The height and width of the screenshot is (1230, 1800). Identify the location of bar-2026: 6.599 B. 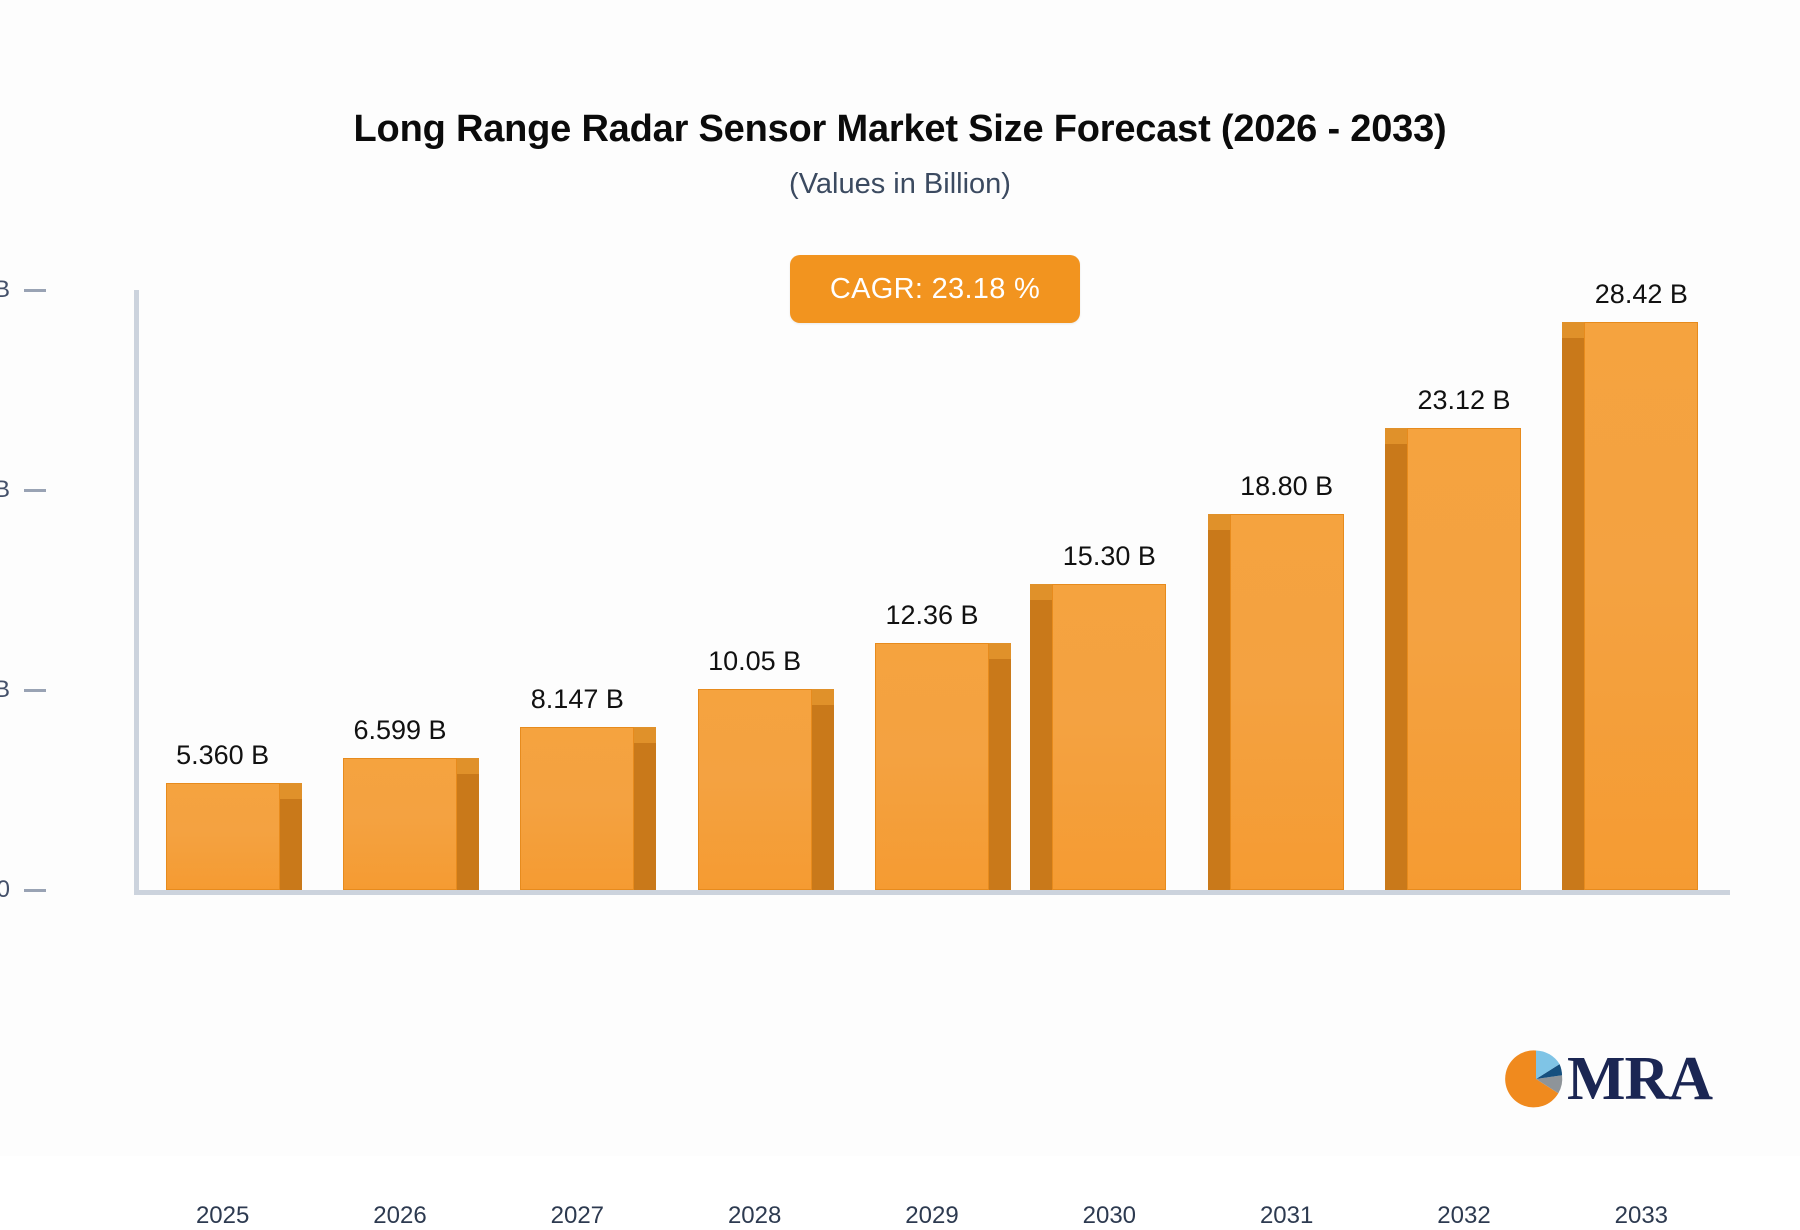
(411, 802).